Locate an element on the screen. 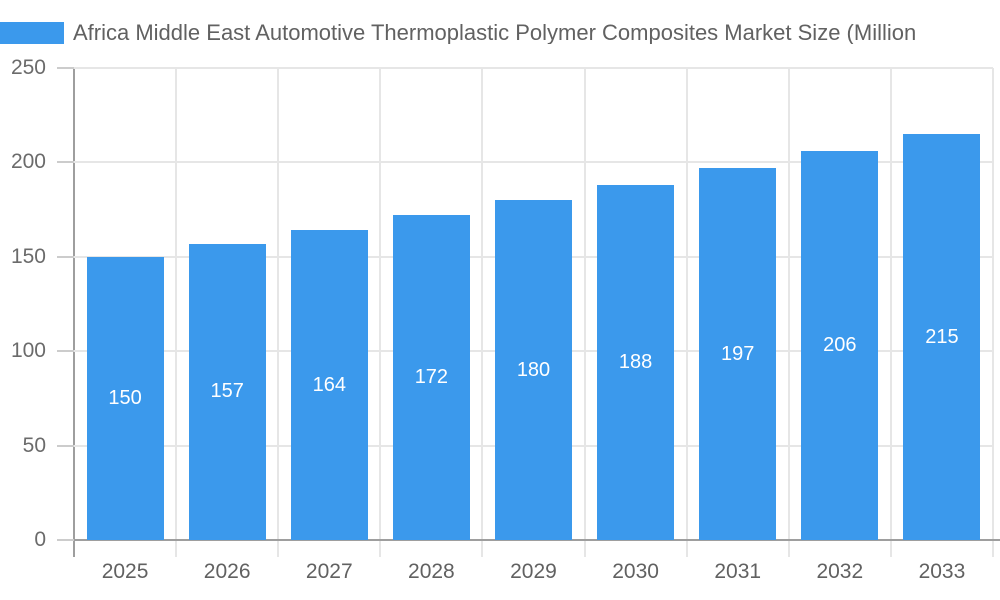 The image size is (1000, 600). bar-2028: 172 is located at coordinates (431, 377).